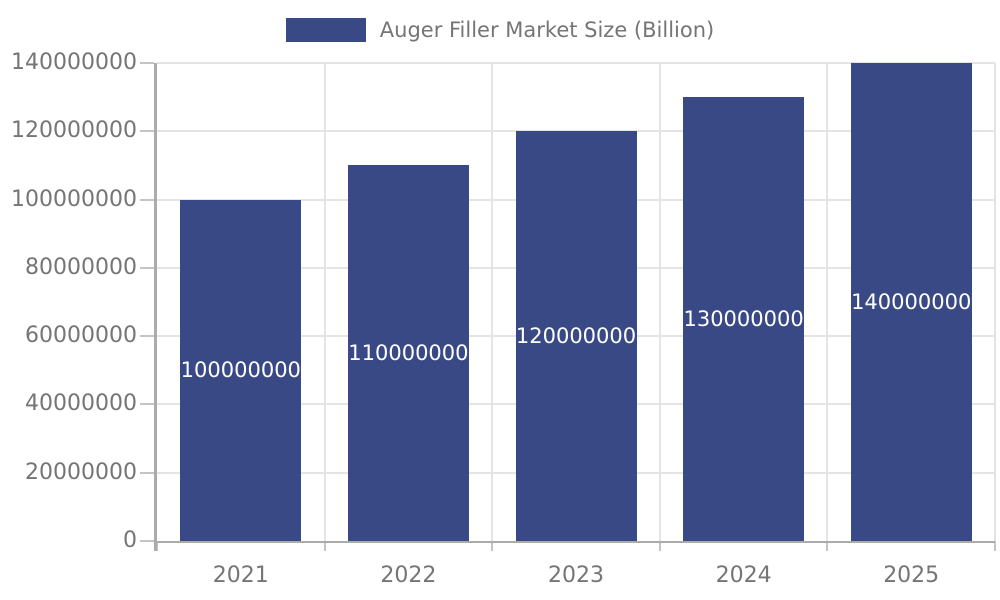  I want to click on bar-value-label: 140000000, so click(911, 302).